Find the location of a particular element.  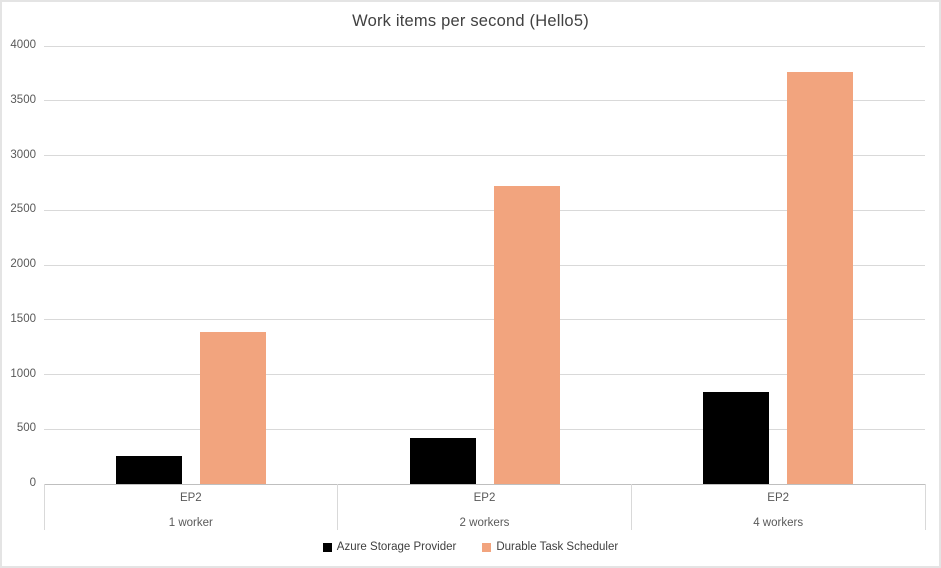

y-tick-label-3000: 3000 is located at coordinates (23, 154).